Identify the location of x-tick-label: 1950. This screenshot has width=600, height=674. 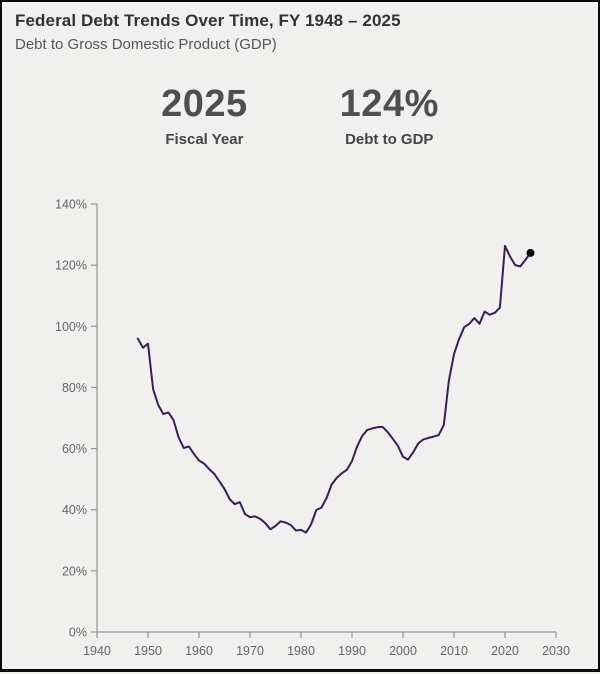
(148, 651).